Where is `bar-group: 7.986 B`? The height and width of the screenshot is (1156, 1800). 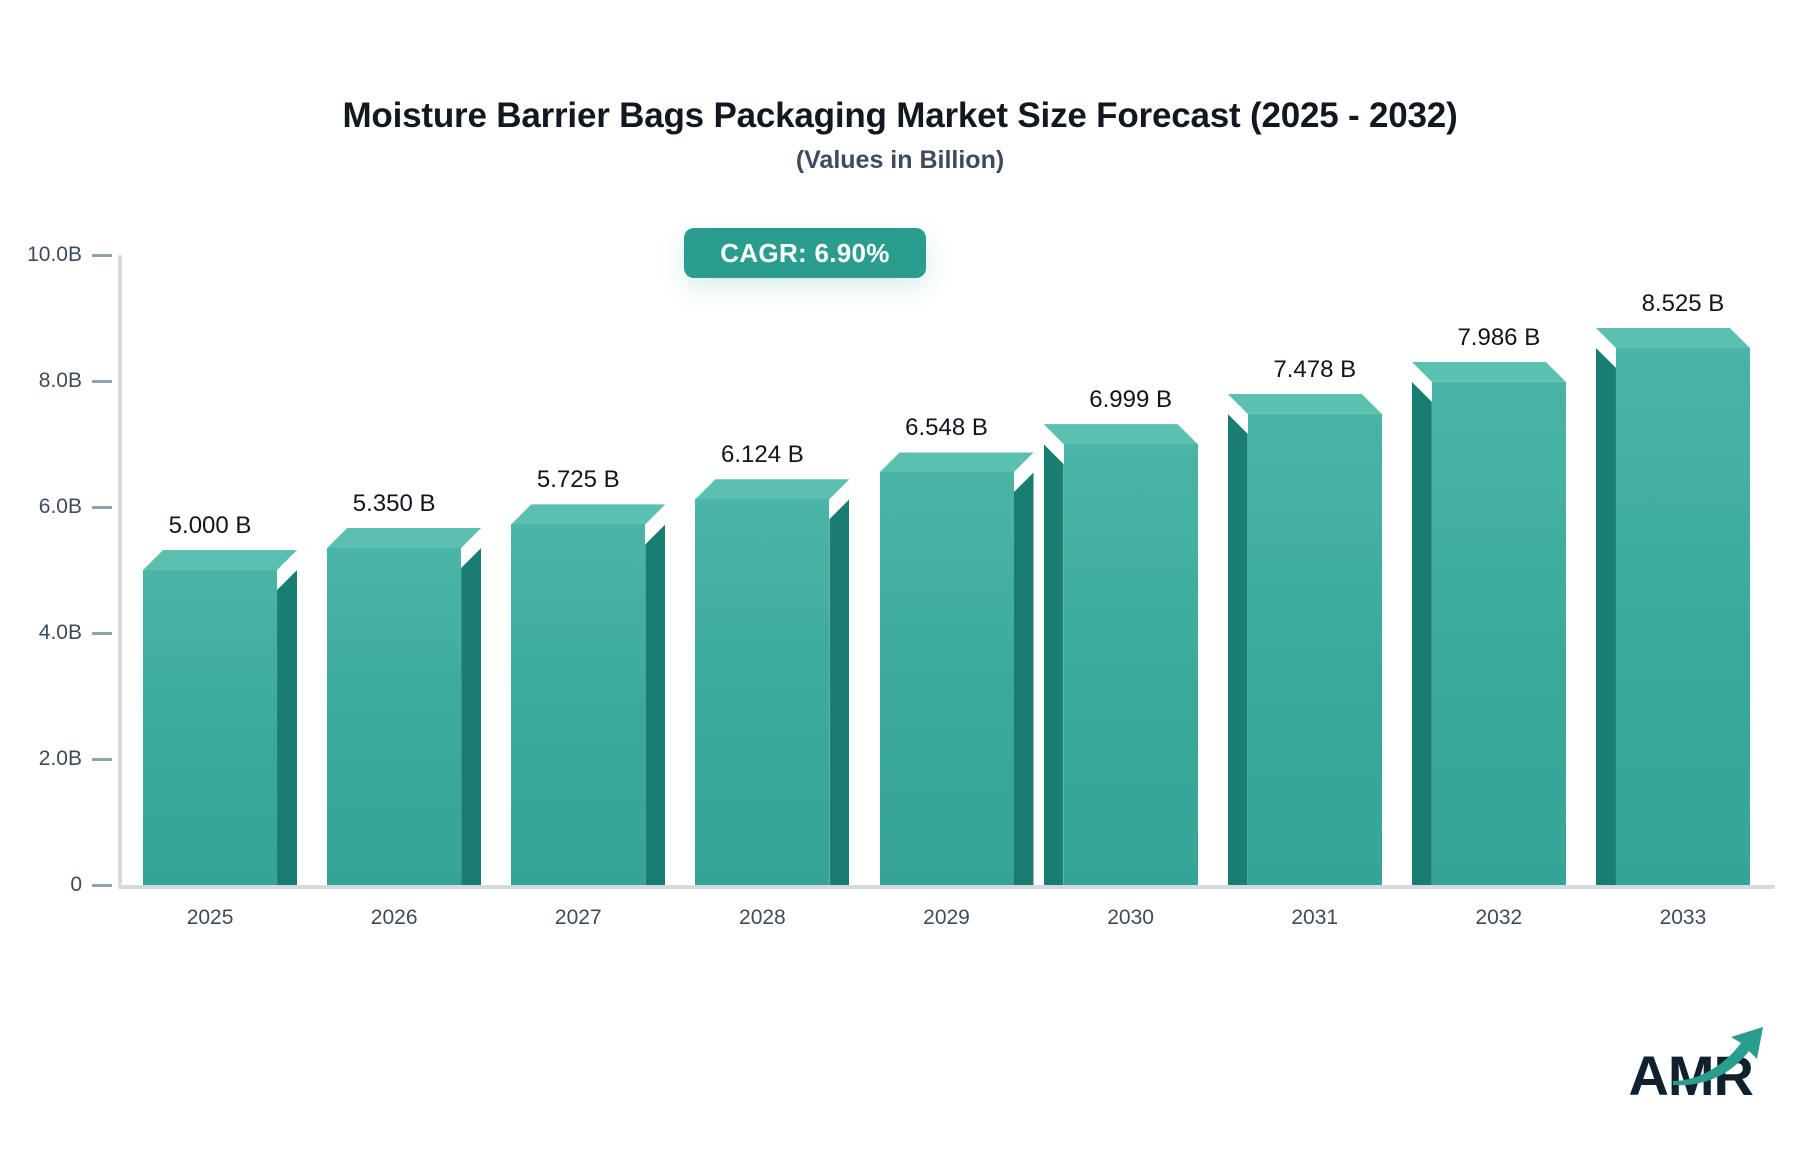
bar-group: 7.986 B is located at coordinates (1498, 570).